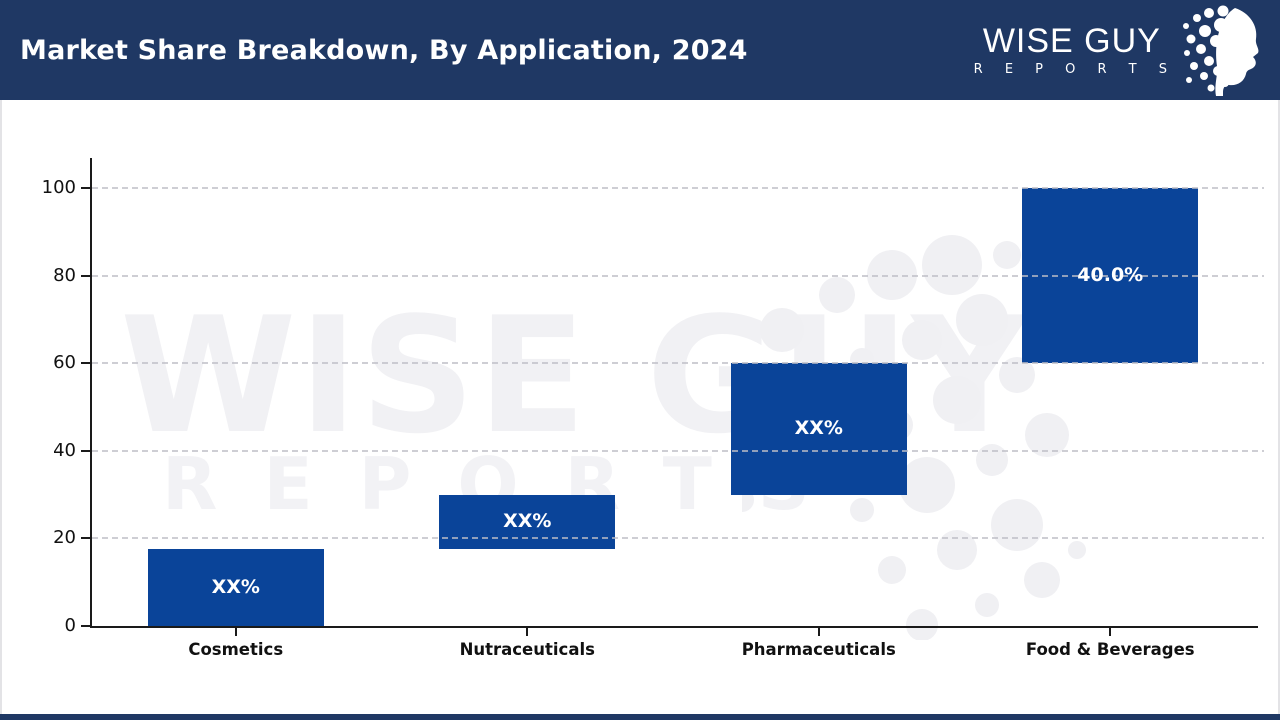 The height and width of the screenshot is (720, 1280). I want to click on x-axis-spine, so click(674, 627).